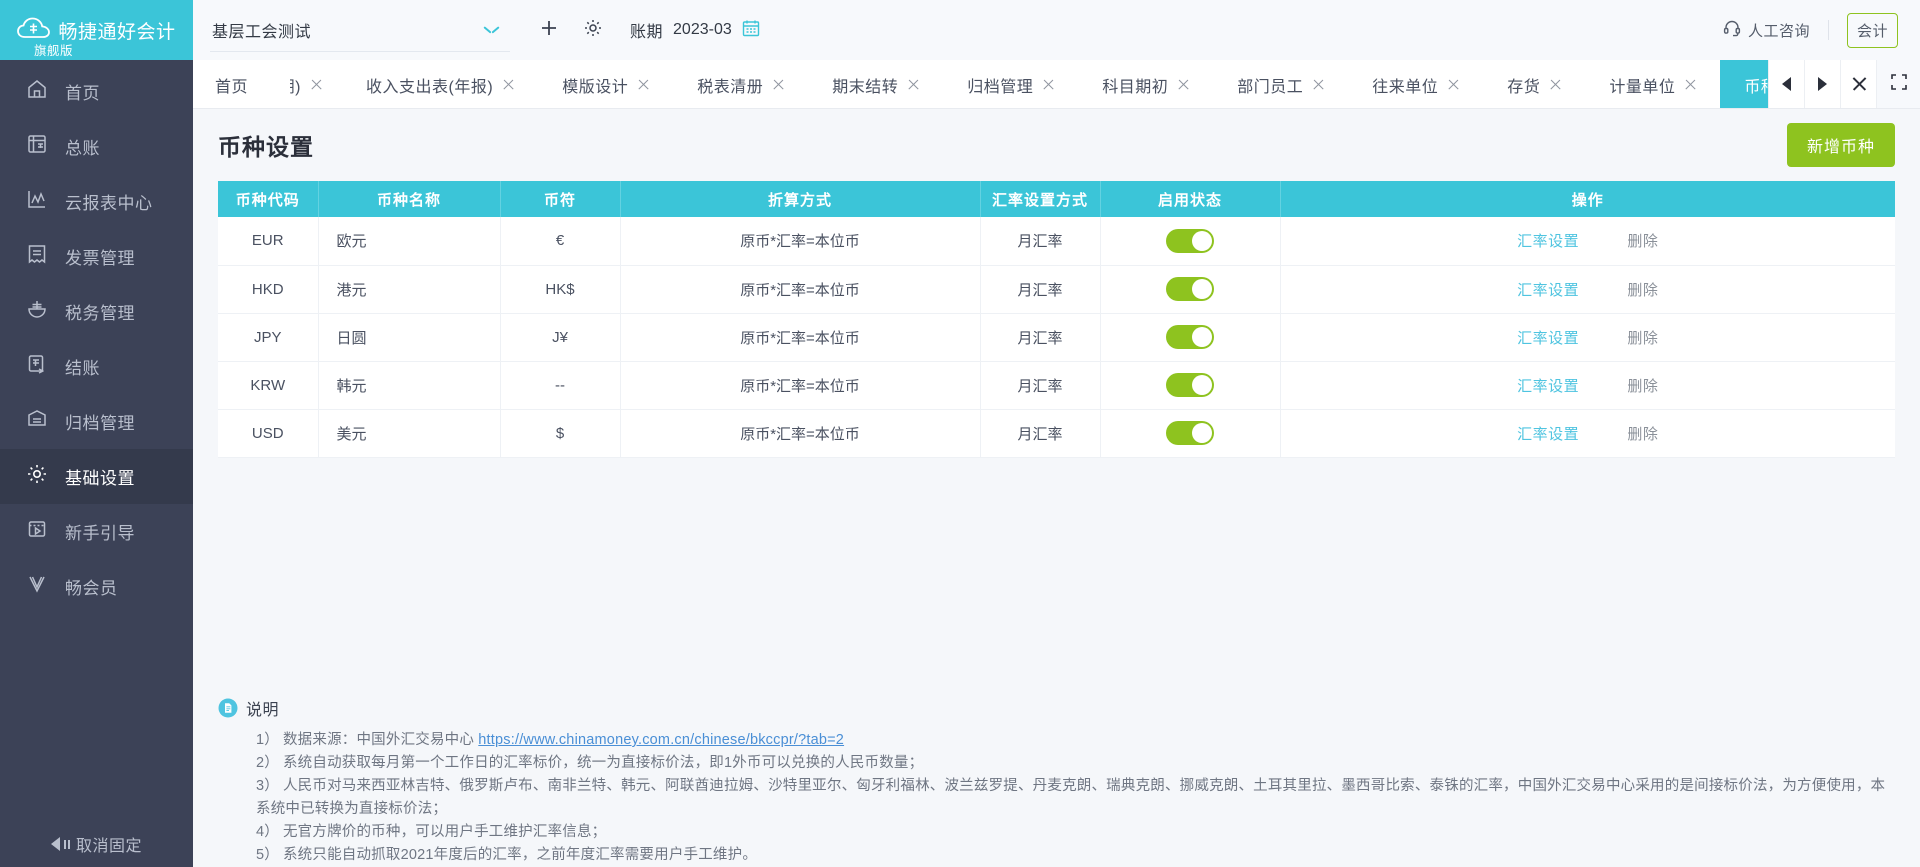  Describe the element at coordinates (228, 708) in the screenshot. I see `document-icon` at that location.